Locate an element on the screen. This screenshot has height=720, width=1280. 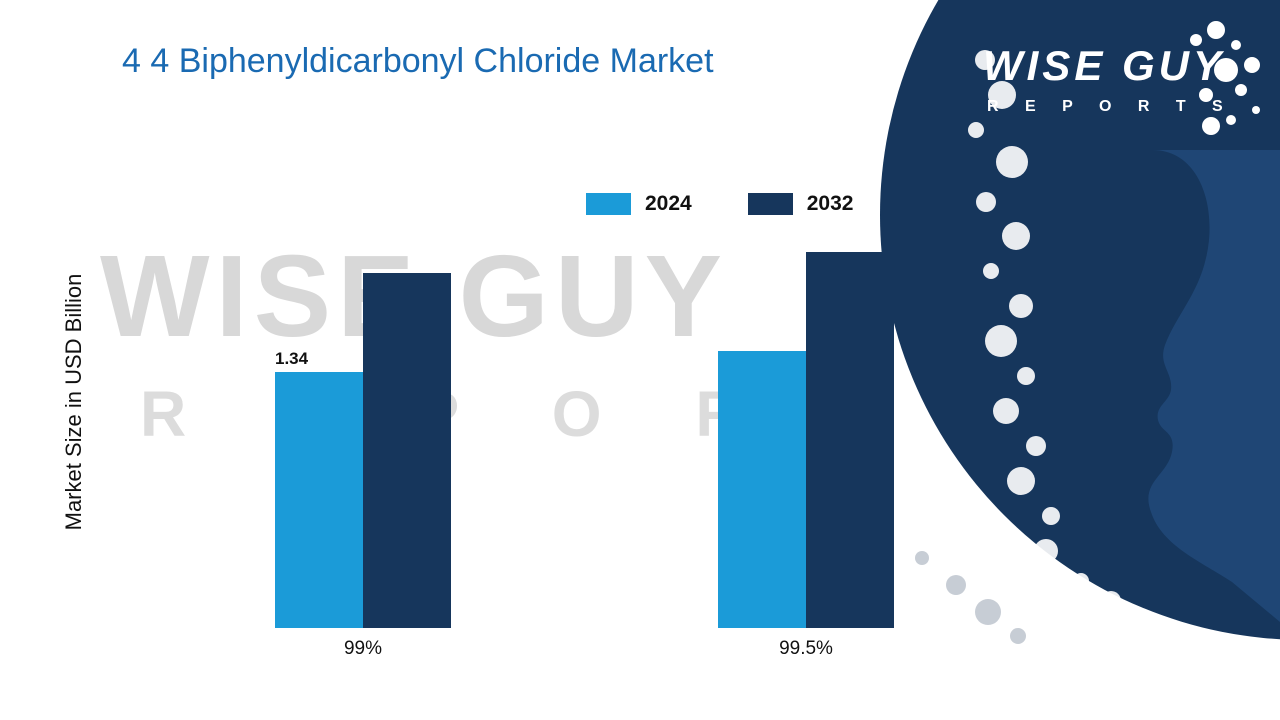
legend-item: 2032 is located at coordinates (800, 204).